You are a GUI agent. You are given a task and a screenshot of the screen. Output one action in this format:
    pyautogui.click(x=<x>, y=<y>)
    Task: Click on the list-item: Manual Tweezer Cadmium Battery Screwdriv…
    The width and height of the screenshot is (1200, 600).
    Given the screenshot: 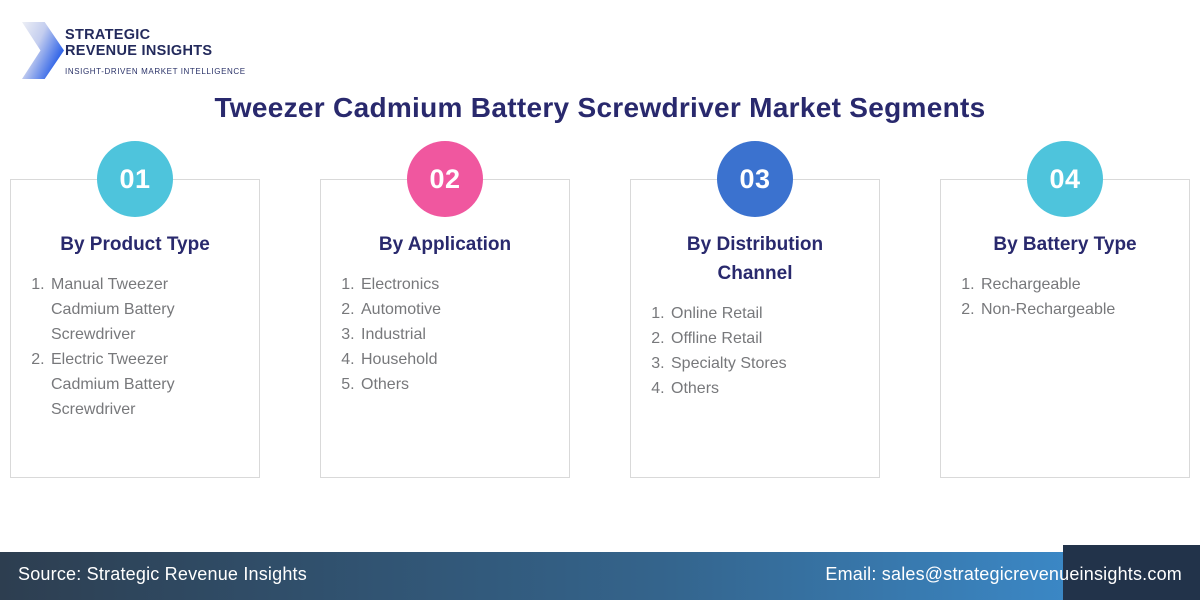 What is the action you would take?
    pyautogui.click(x=133, y=309)
    